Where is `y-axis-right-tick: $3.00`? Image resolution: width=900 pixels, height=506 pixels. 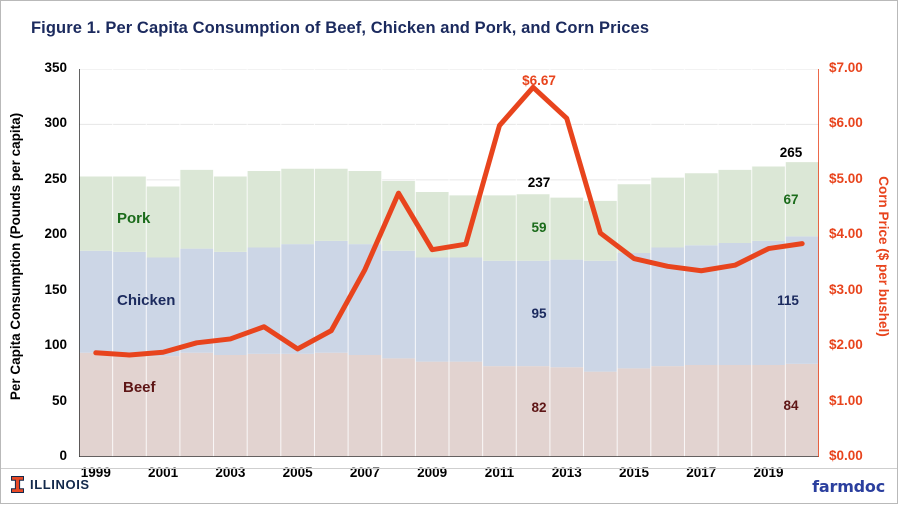
y-axis-right-tick: $3.00 is located at coordinates (846, 289).